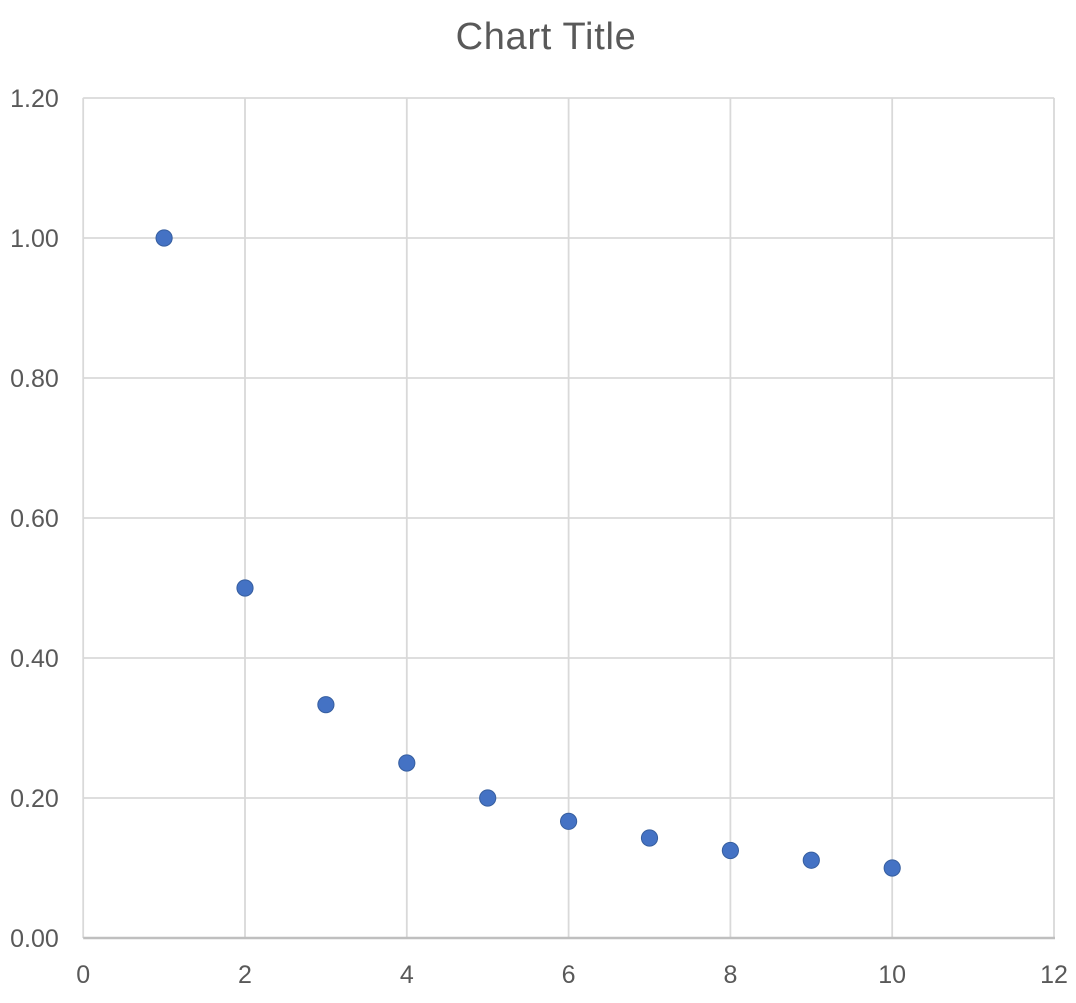 This screenshot has width=1076, height=1003. Describe the element at coordinates (83, 975) in the screenshot. I see `svg-text: 0` at that location.